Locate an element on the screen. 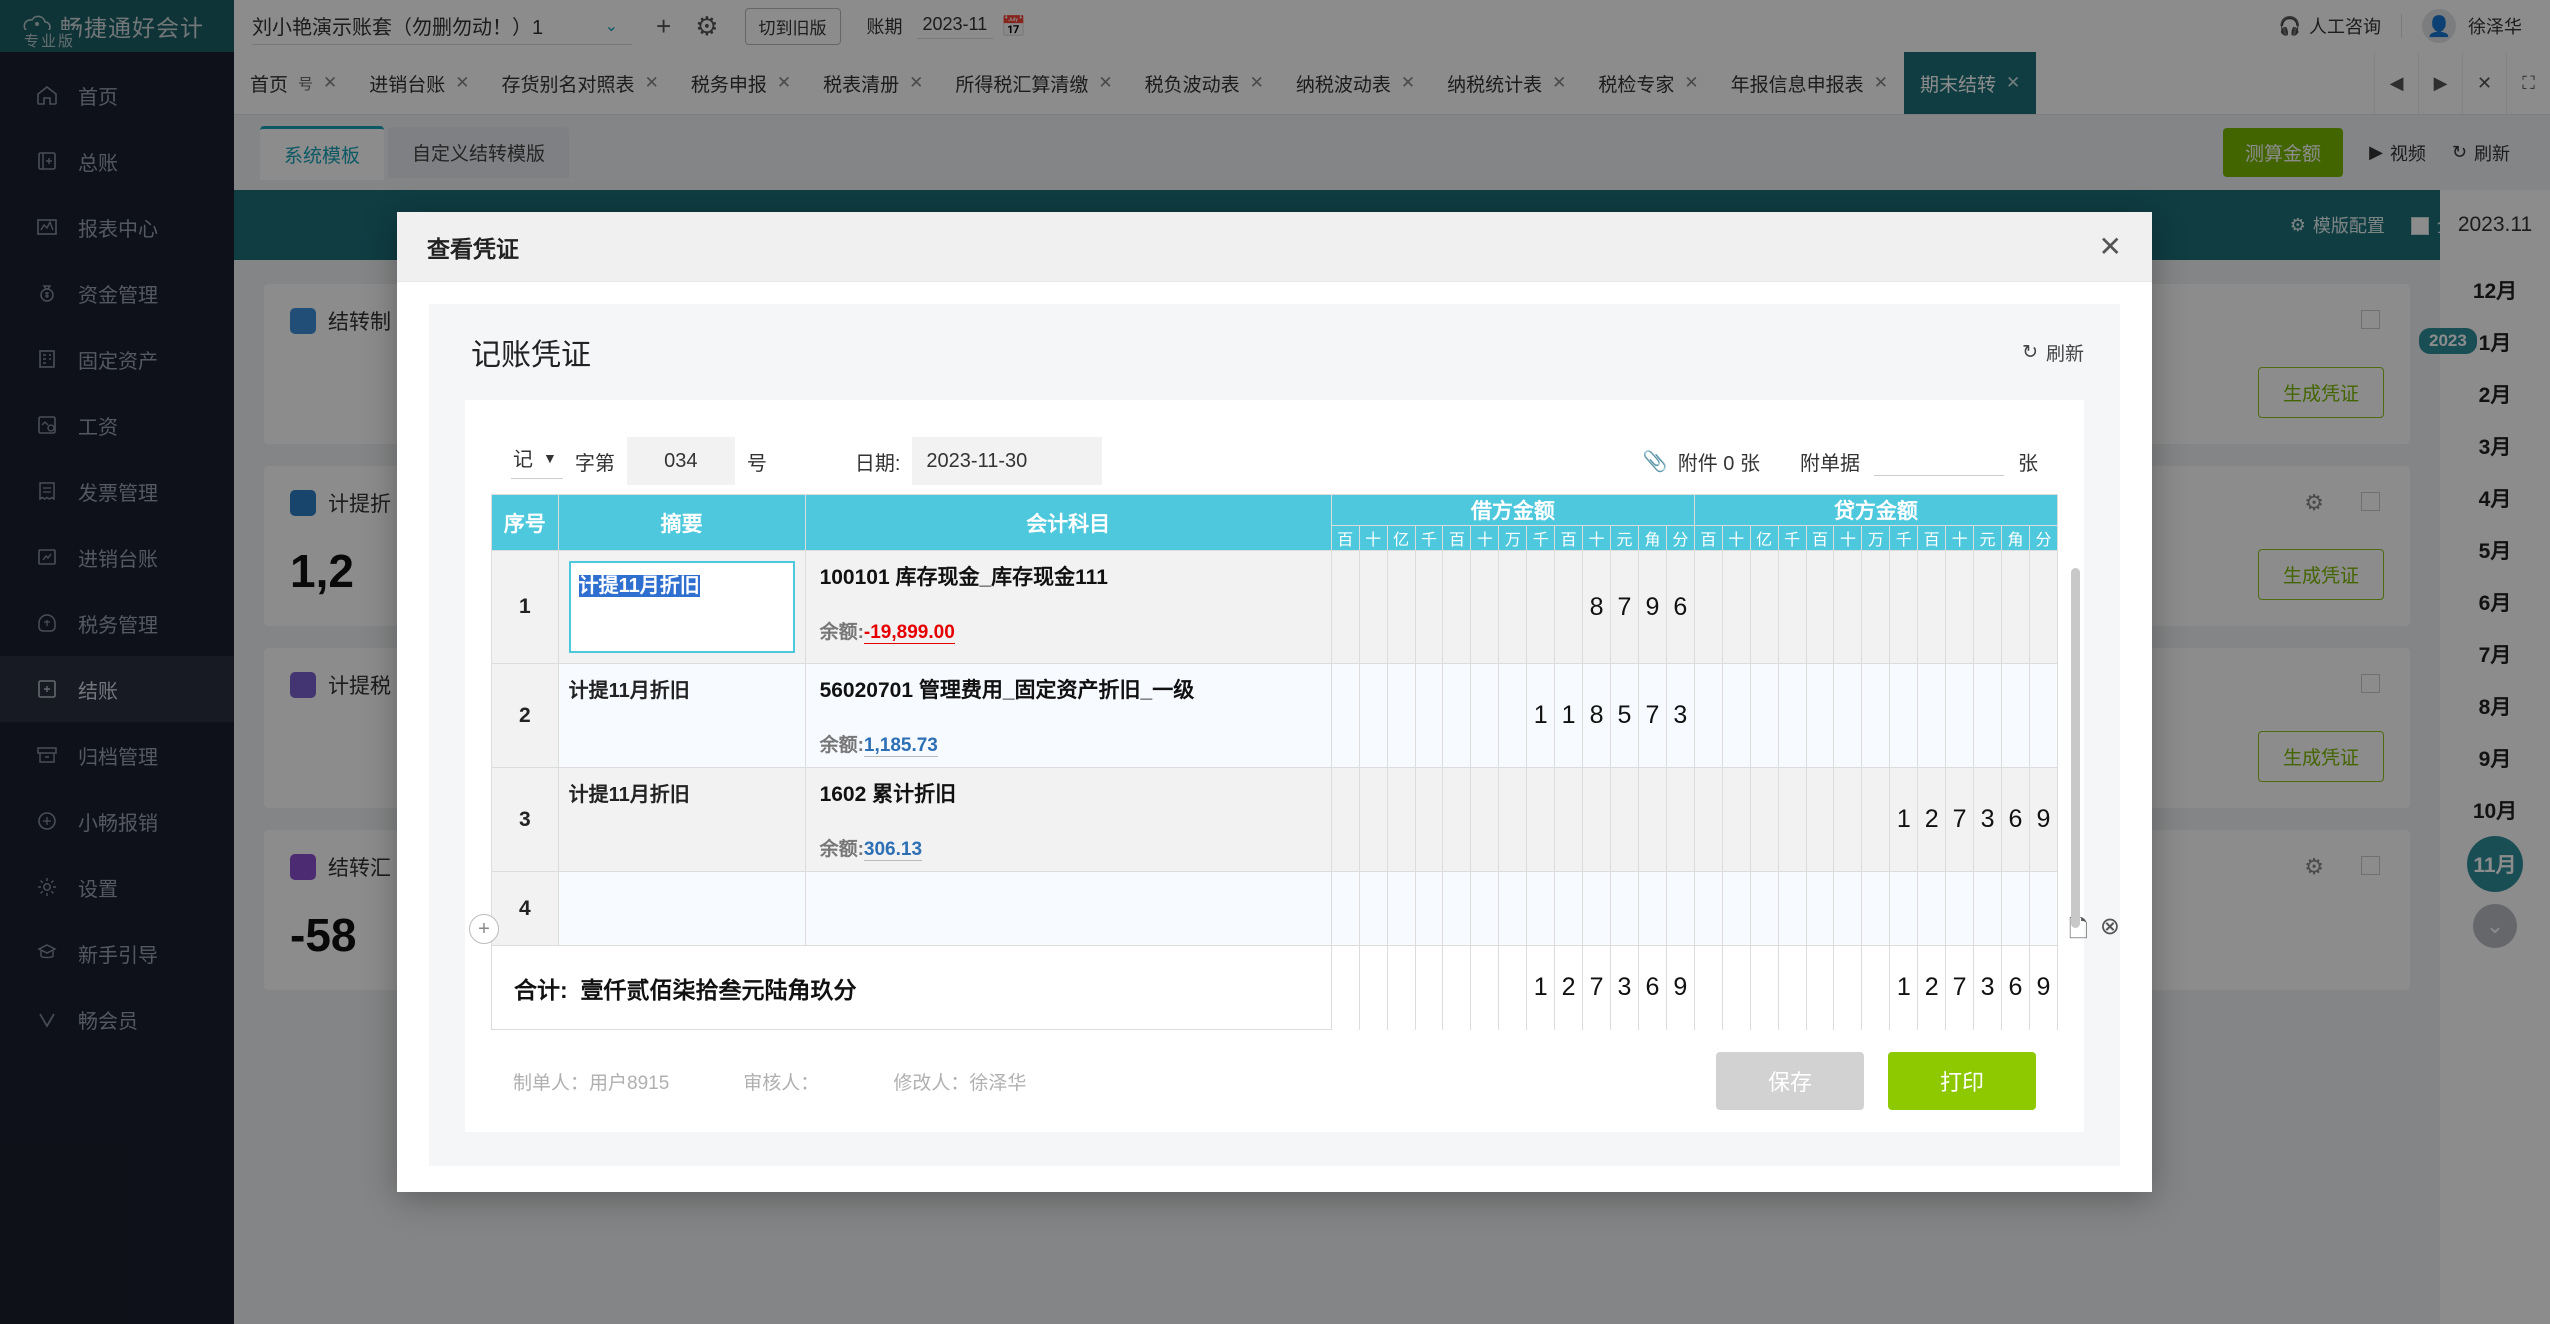  row-abstract: 计提11月折旧 is located at coordinates (681, 607).